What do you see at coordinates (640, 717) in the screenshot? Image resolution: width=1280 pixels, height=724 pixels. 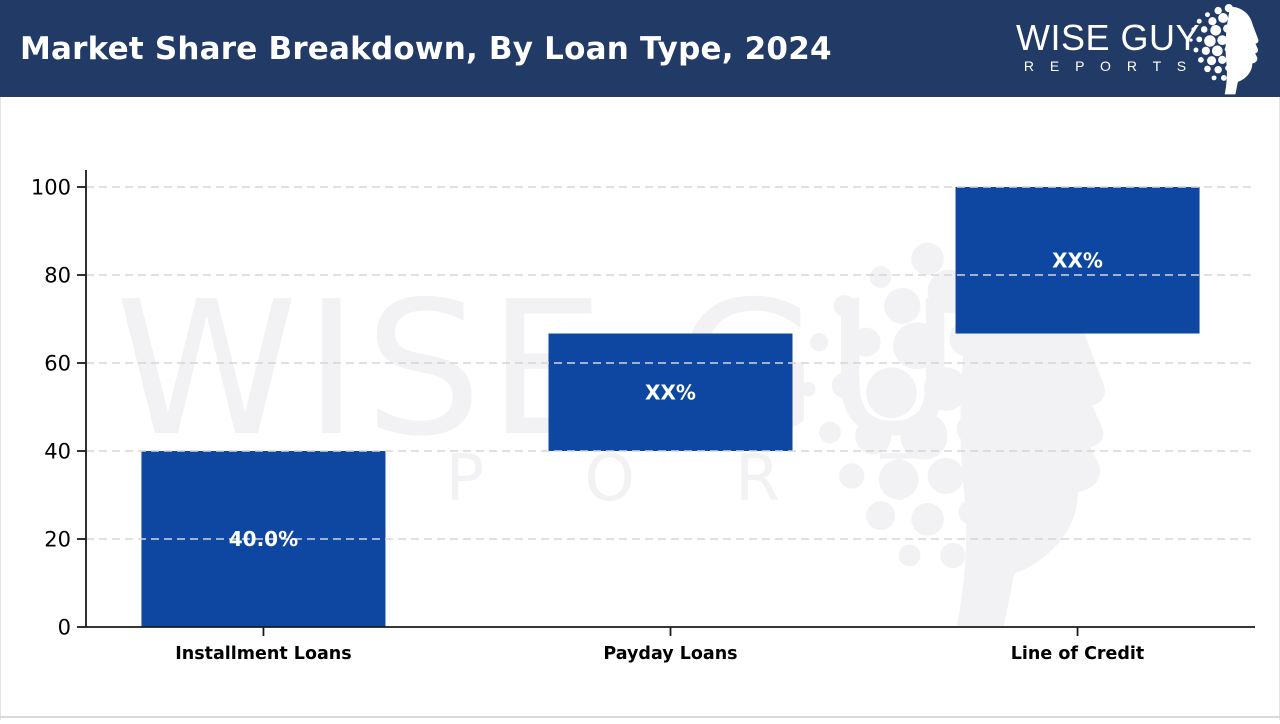 I see `frame-bottom-border` at bounding box center [640, 717].